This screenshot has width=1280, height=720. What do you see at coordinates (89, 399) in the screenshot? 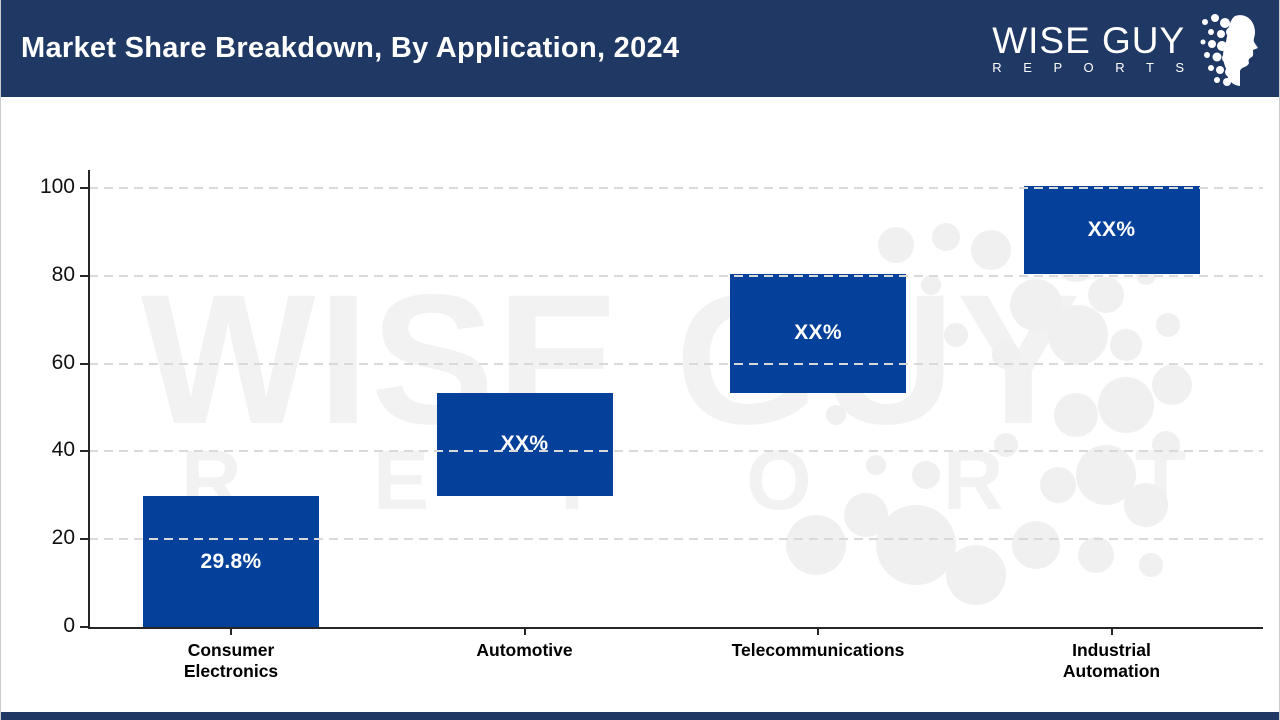
I see `y-axis-line` at bounding box center [89, 399].